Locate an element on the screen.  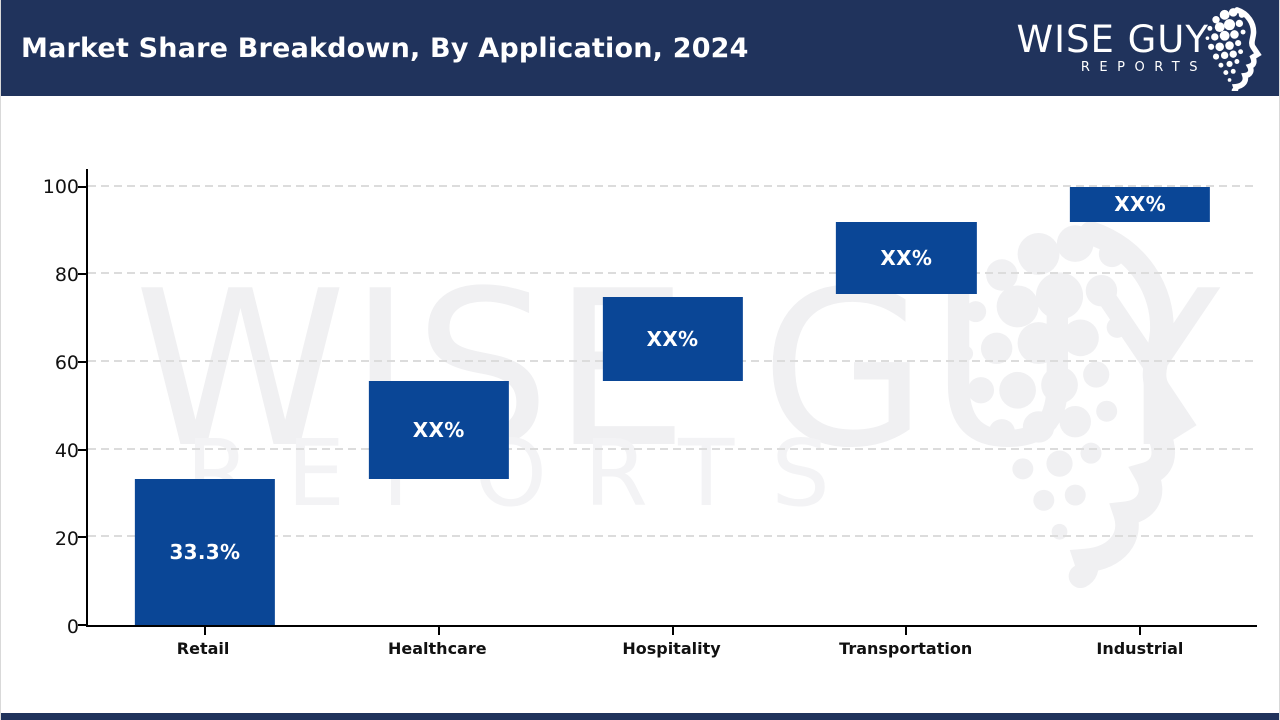
y-tick-label: 80 is located at coordinates (66, 274).